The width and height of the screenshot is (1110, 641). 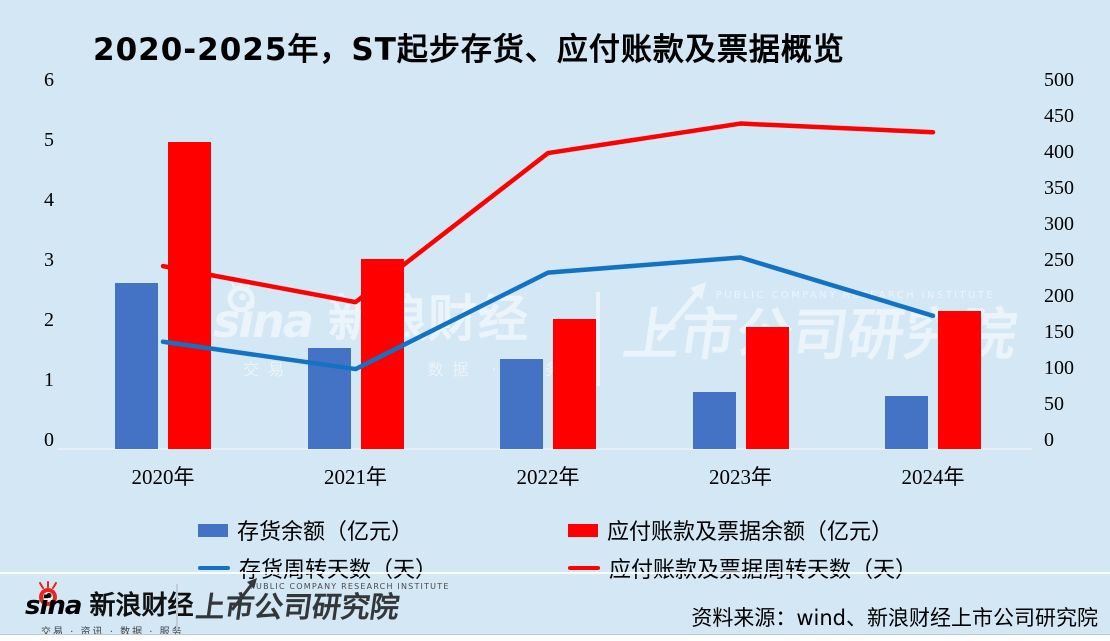 What do you see at coordinates (177, 607) in the screenshot?
I see `footer-logo-divider` at bounding box center [177, 607].